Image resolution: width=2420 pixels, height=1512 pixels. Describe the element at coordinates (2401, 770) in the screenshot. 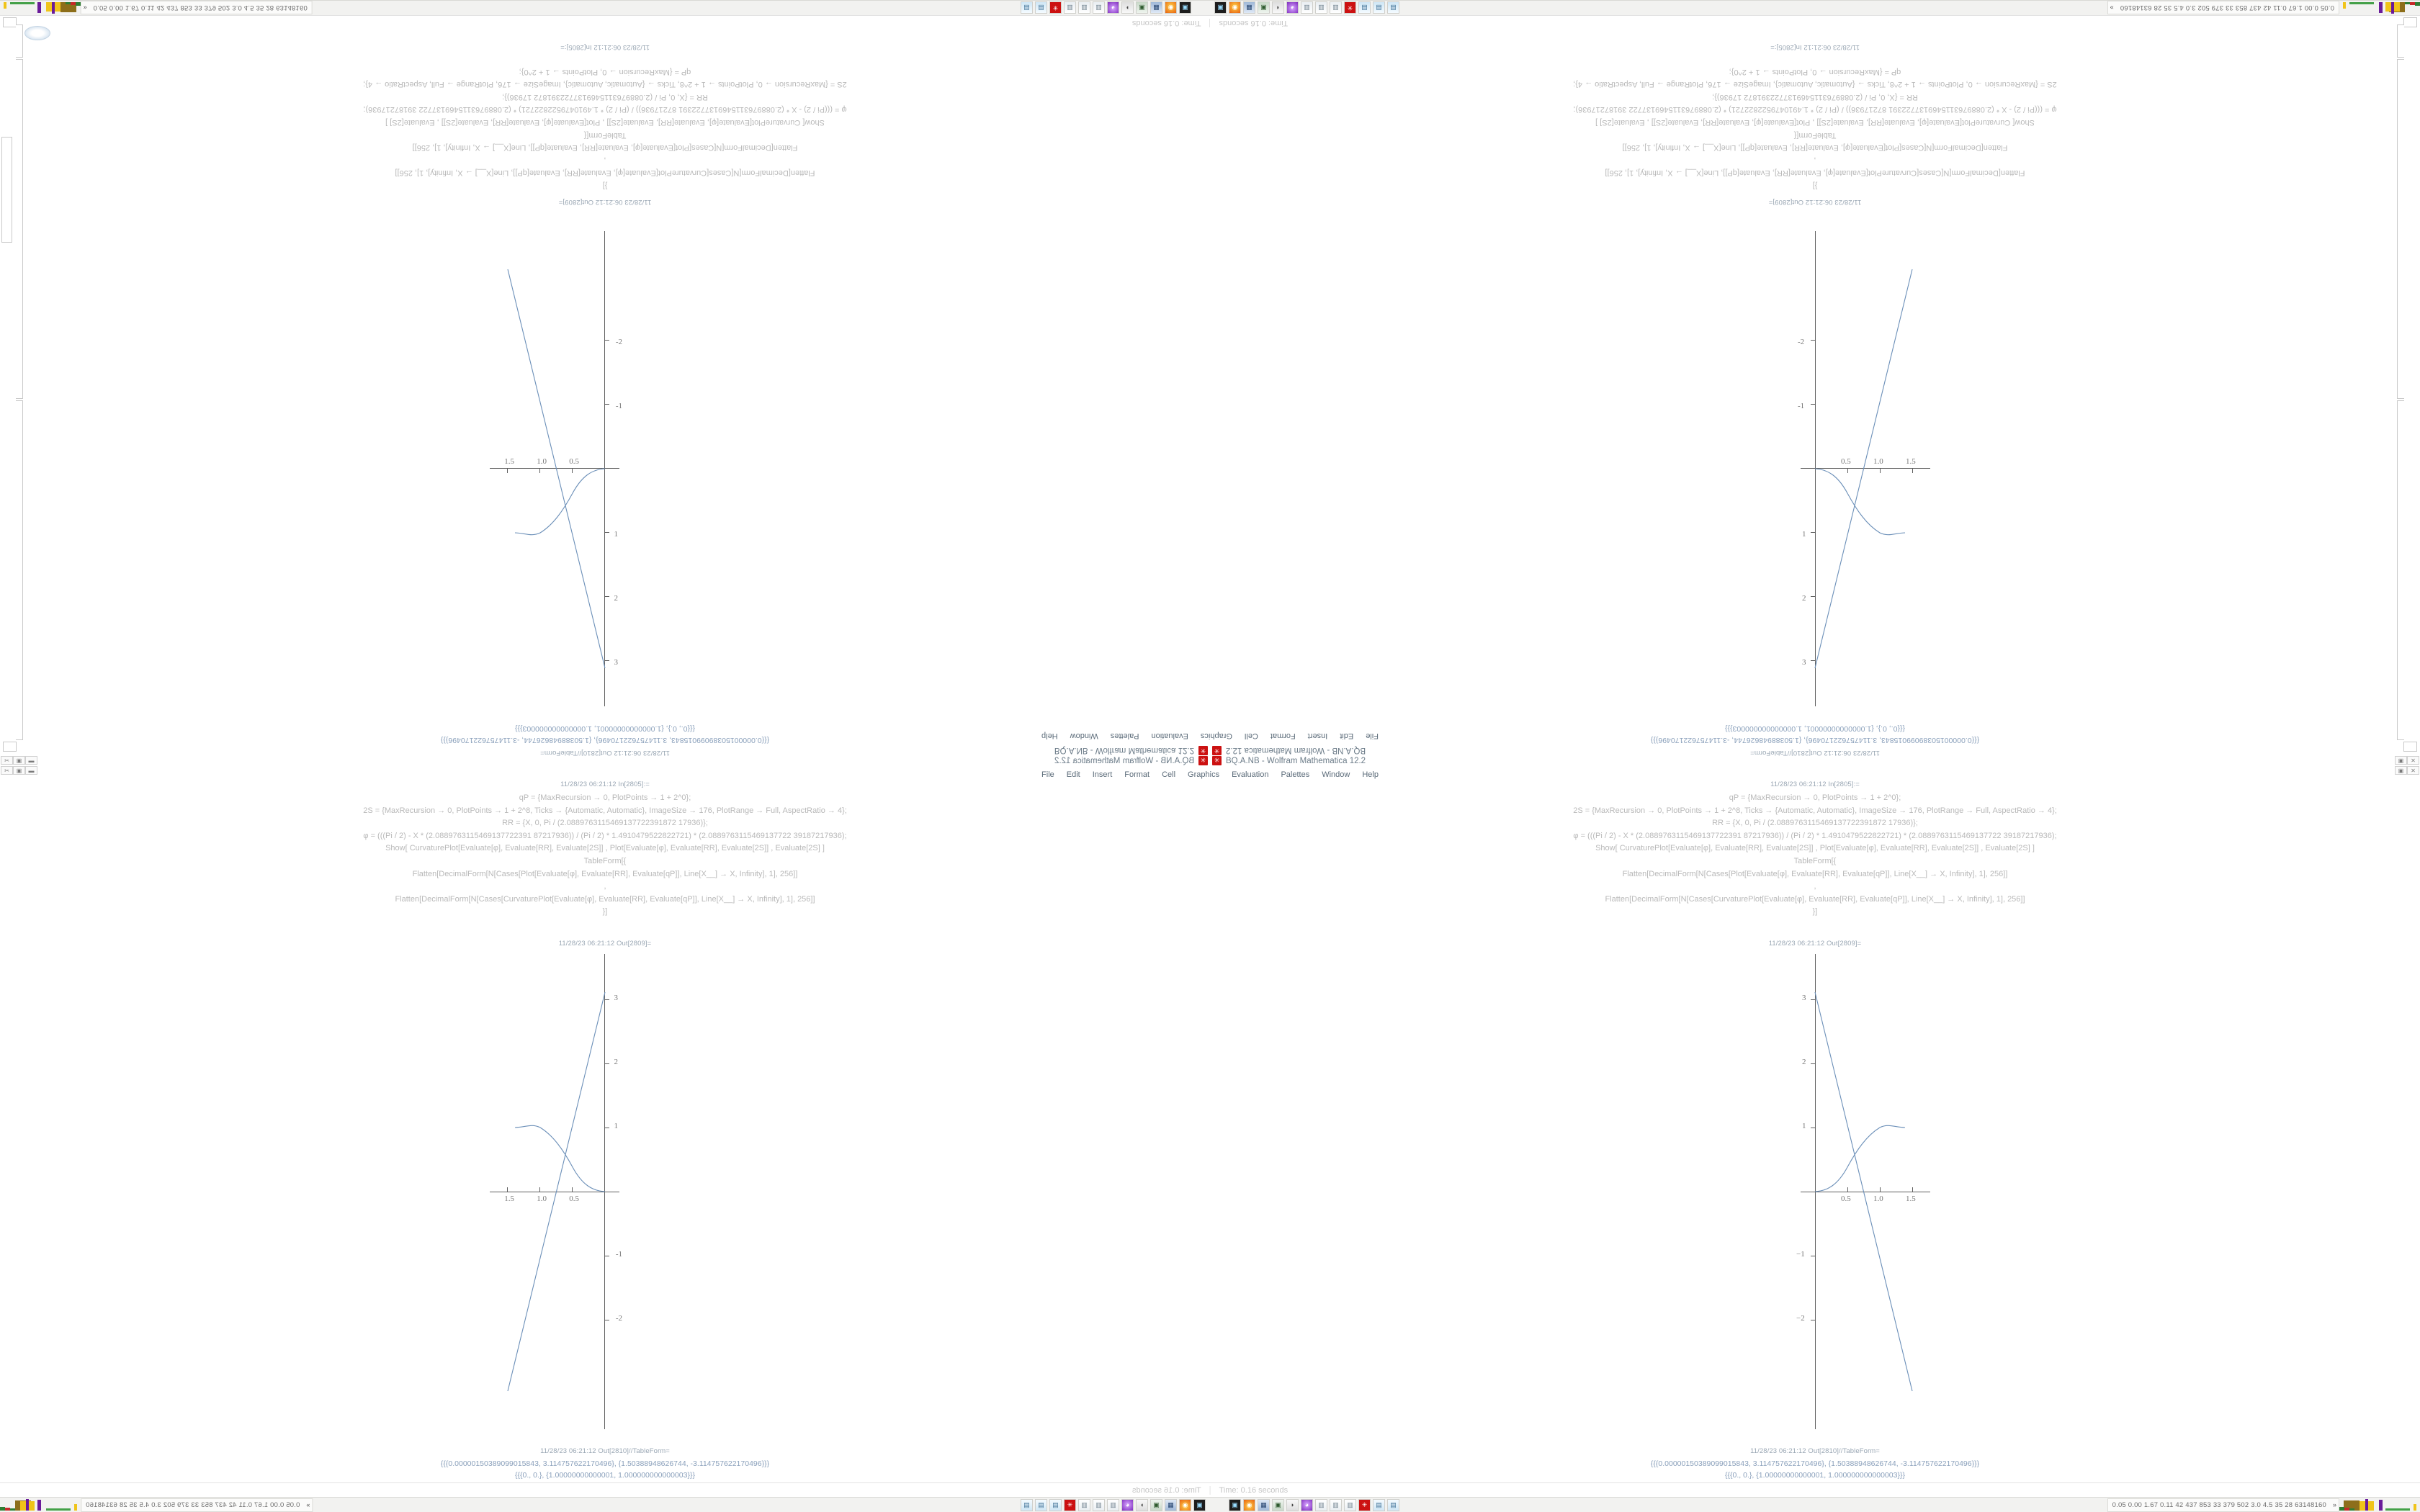

I see `maximize-icon: ▣` at that location.